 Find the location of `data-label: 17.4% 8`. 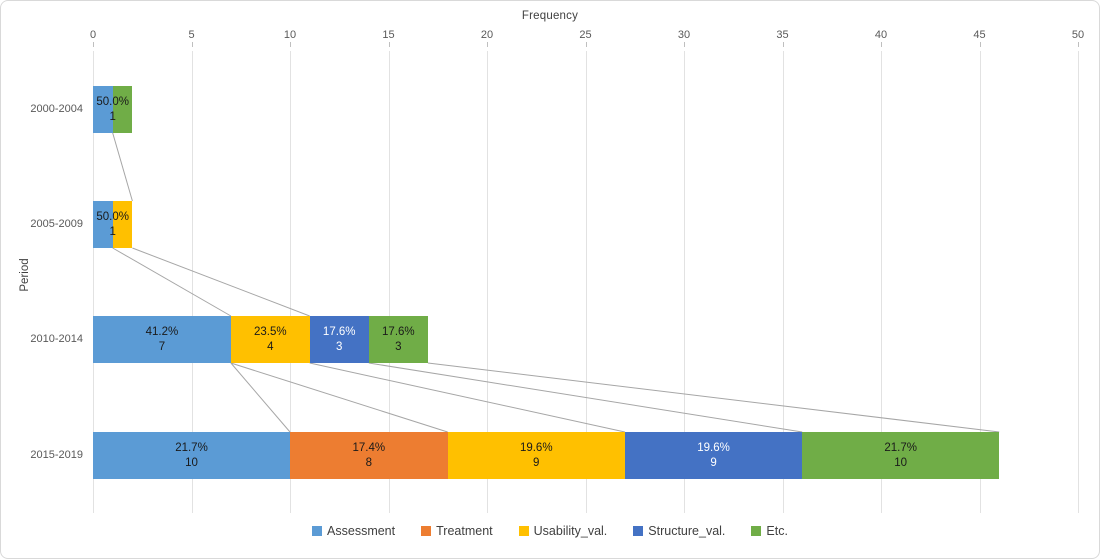

data-label: 17.4% 8 is located at coordinates (369, 455).